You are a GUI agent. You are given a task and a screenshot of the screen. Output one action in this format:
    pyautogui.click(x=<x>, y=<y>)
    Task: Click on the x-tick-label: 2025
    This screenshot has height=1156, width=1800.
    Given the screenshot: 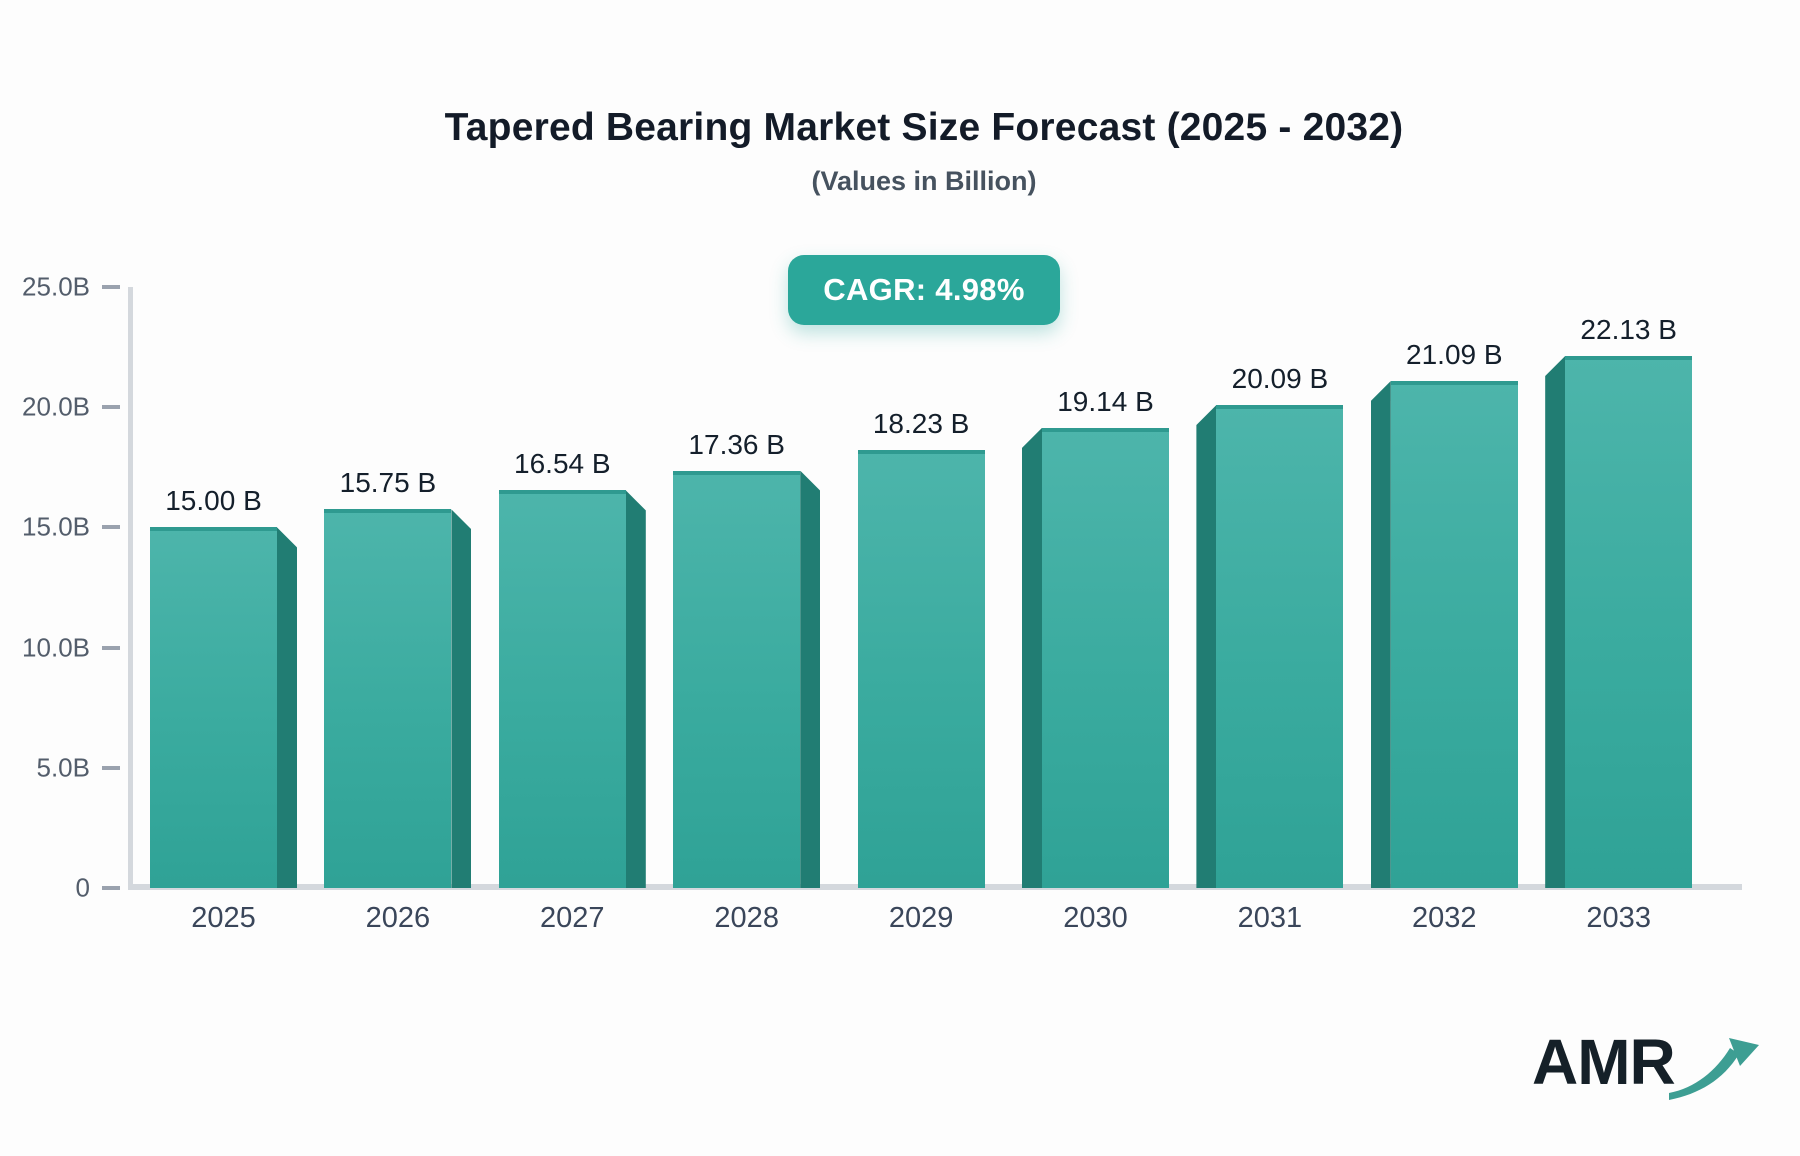 What is the action you would take?
    pyautogui.click(x=223, y=918)
    